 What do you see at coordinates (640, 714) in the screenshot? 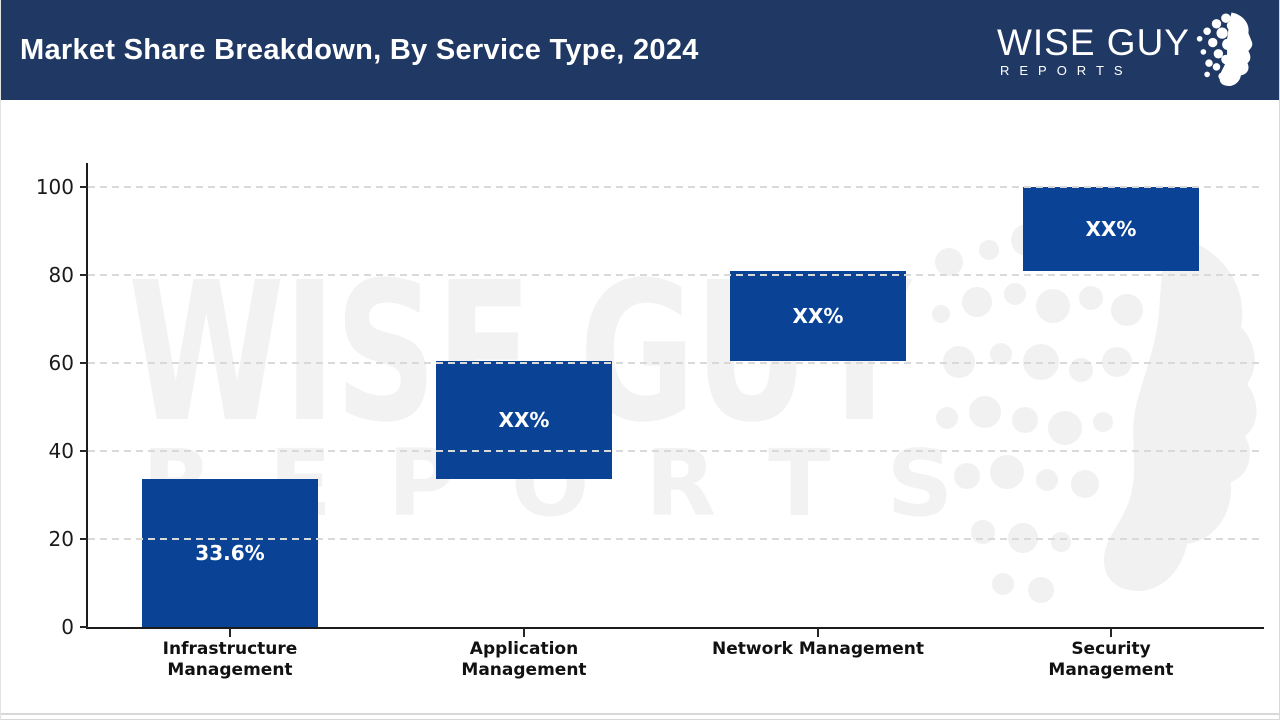
I see `footer-divider` at bounding box center [640, 714].